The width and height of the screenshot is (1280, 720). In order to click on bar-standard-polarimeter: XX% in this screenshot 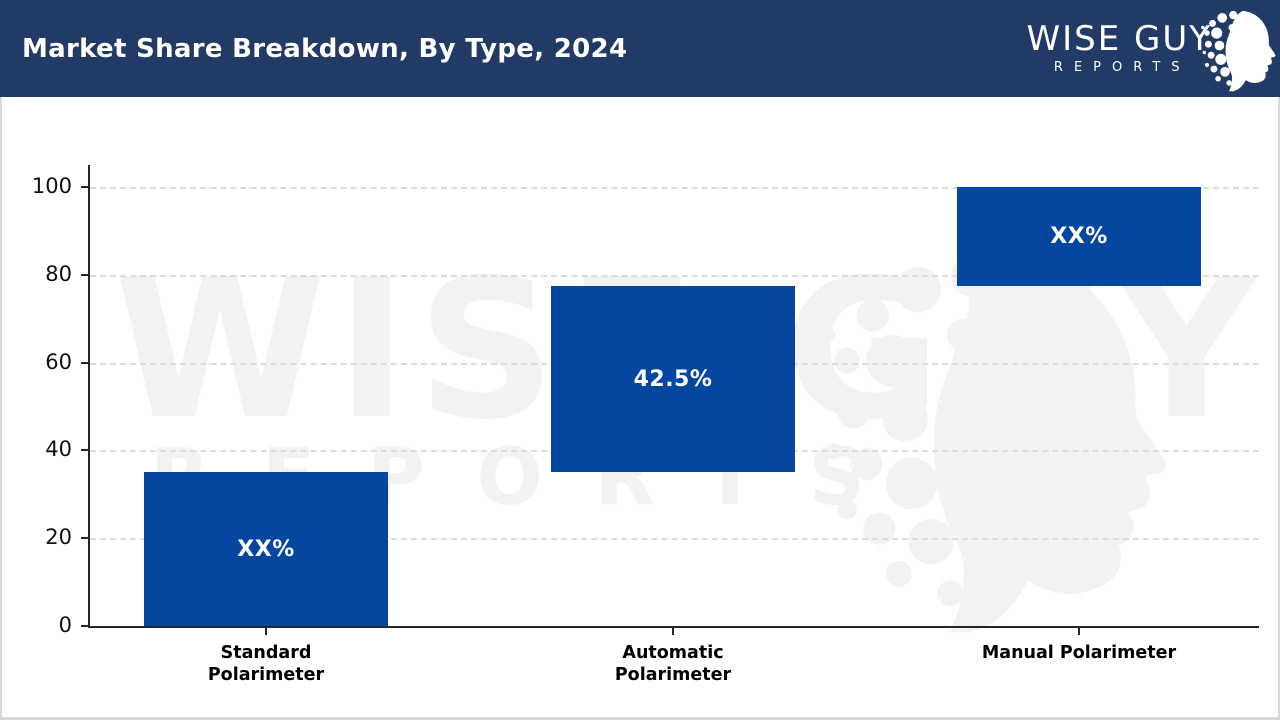, I will do `click(266, 549)`.